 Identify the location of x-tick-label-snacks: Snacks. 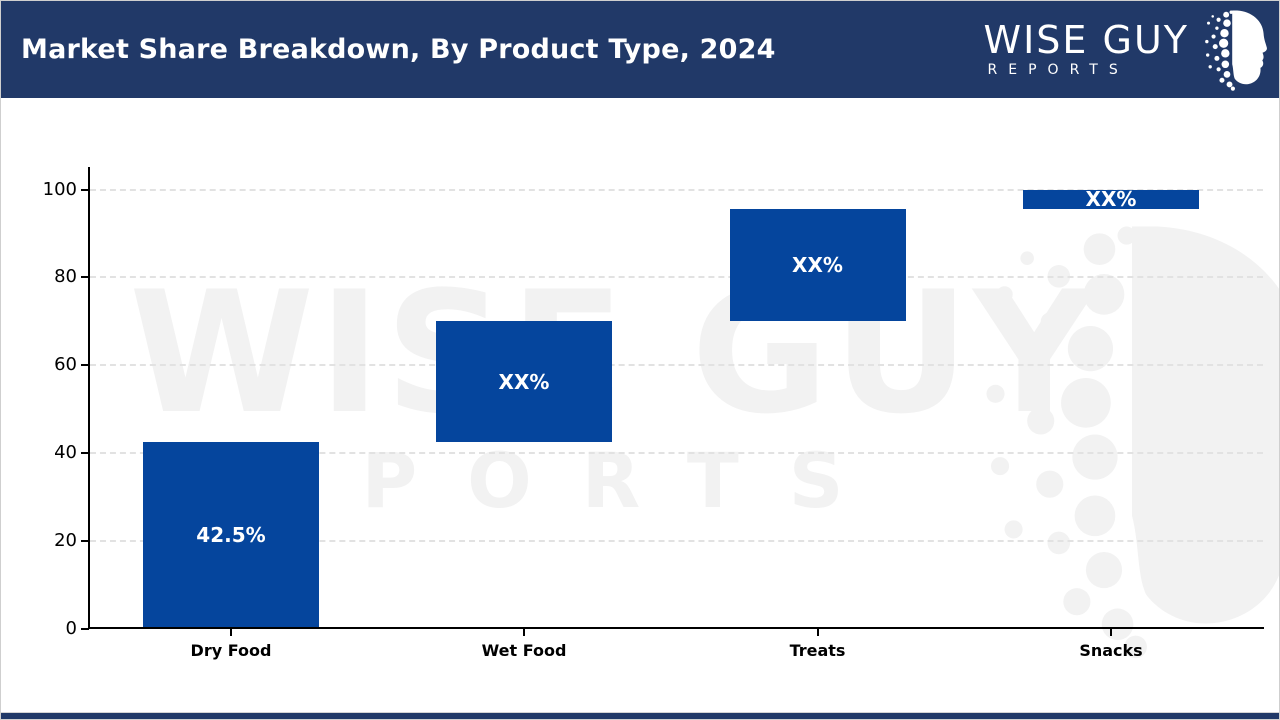
(1111, 650).